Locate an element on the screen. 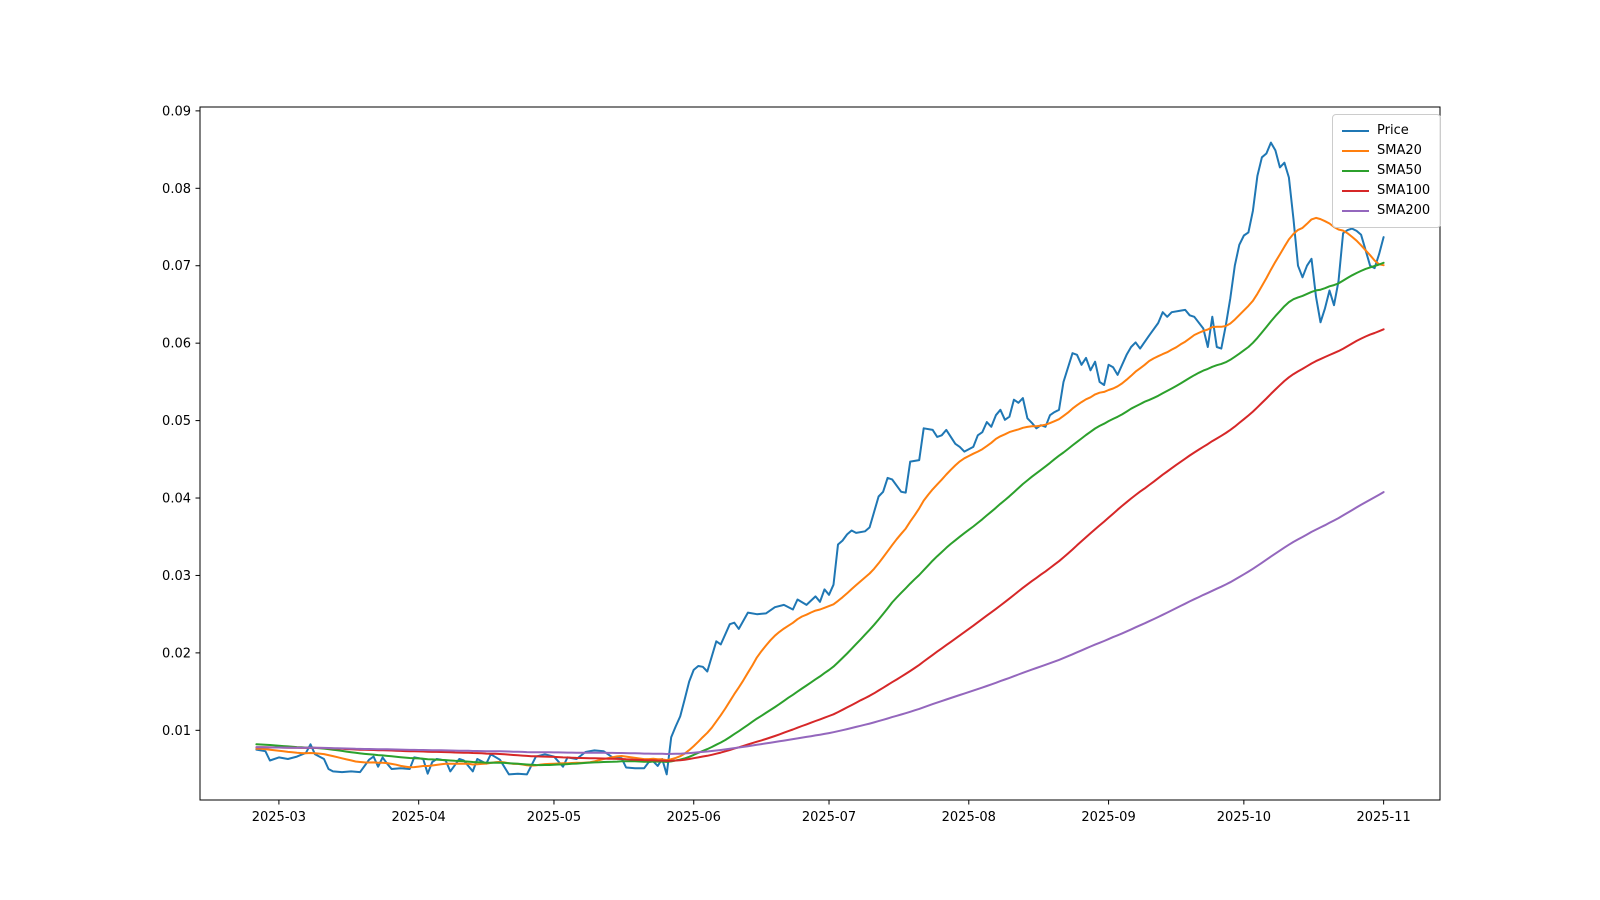 The height and width of the screenshot is (900, 1600). y-tick-label: 0.09 is located at coordinates (176, 111).